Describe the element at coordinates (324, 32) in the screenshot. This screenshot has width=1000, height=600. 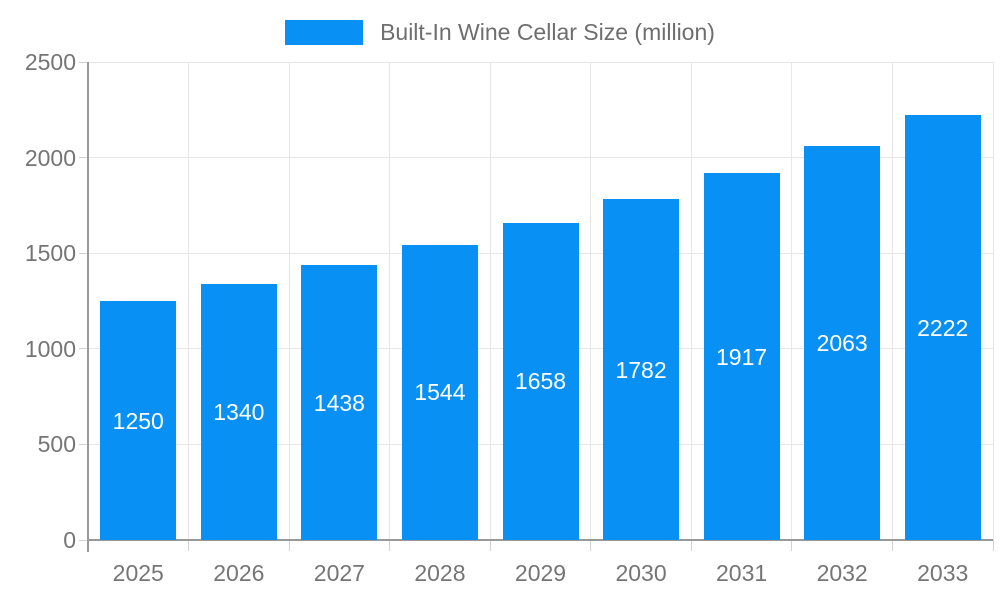
I see `legend-swatch` at that location.